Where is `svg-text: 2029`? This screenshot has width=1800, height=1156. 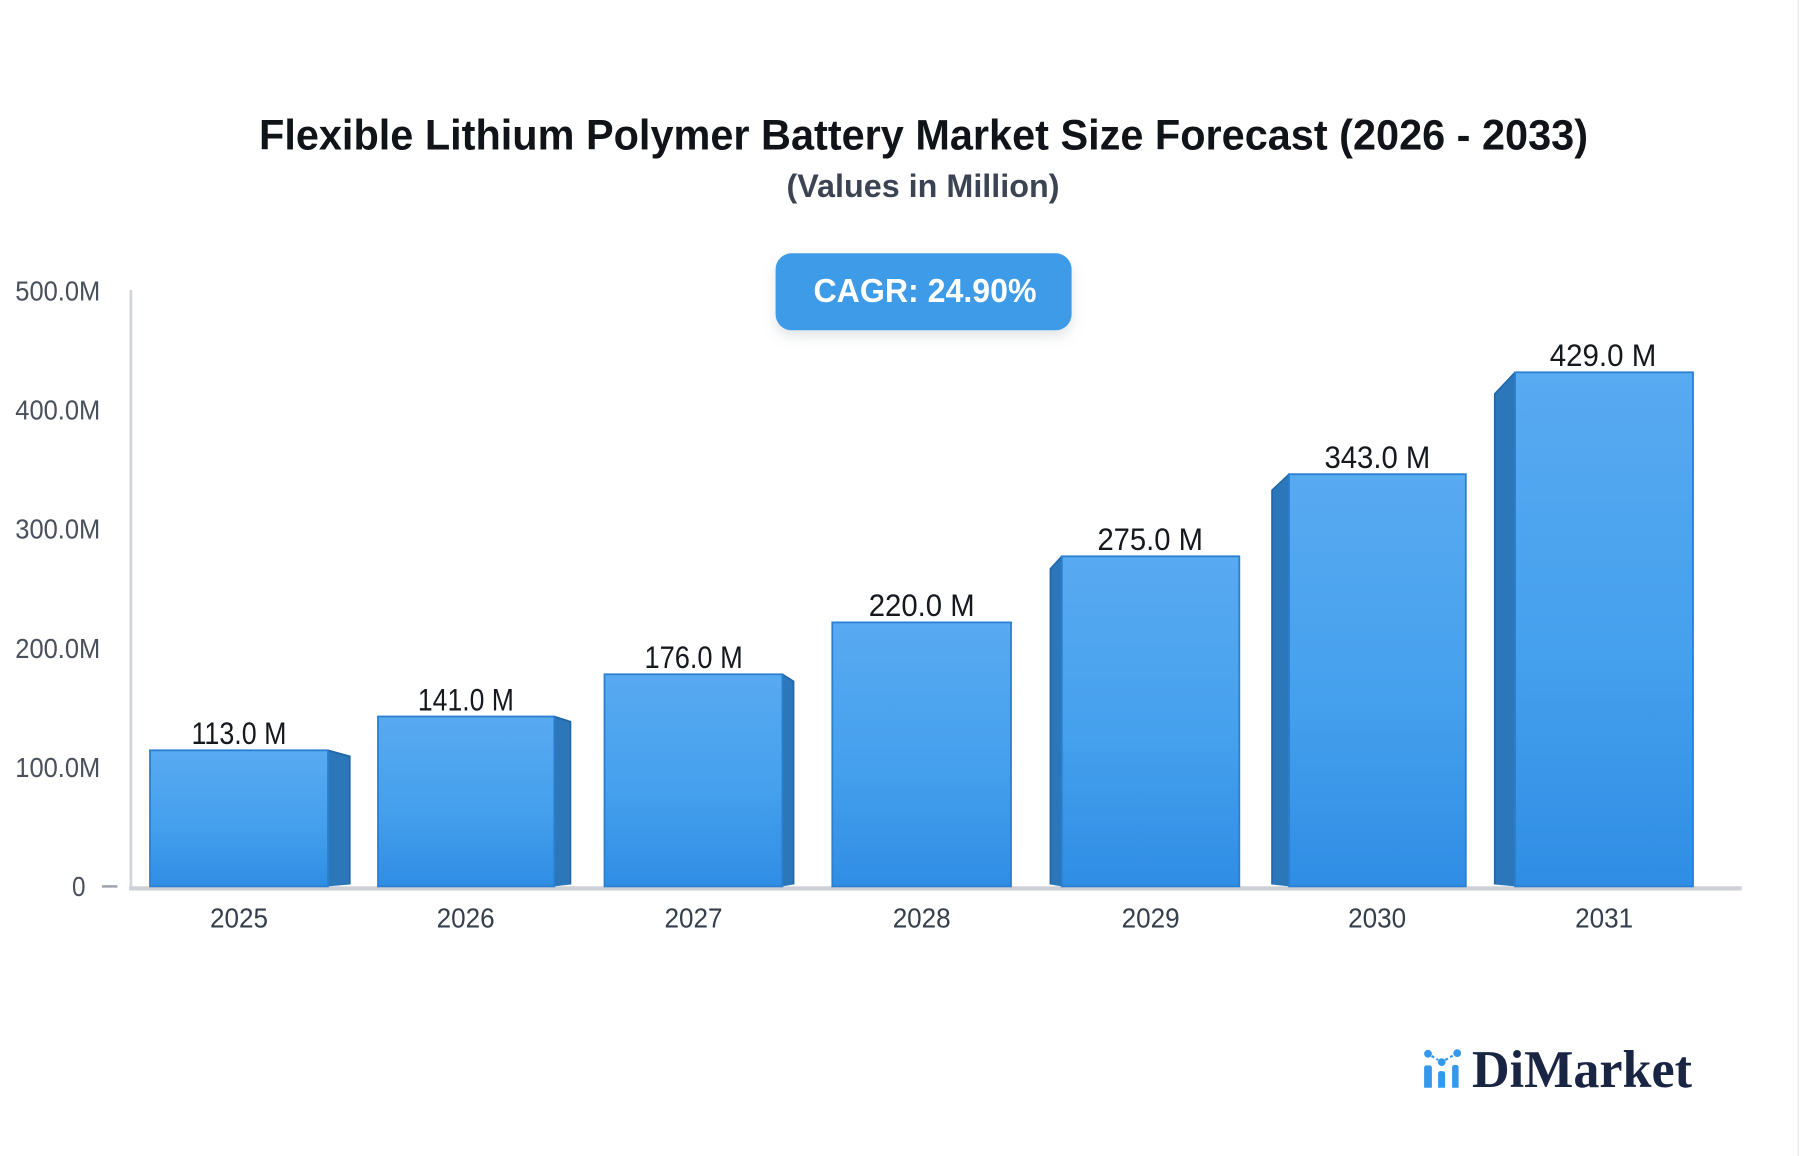 svg-text: 2029 is located at coordinates (1151, 918).